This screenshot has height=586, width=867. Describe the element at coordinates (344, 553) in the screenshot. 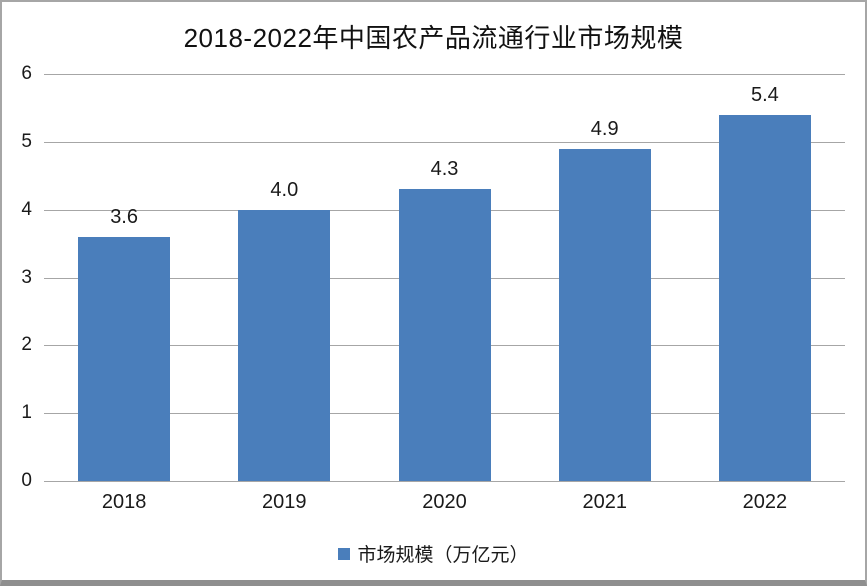

I see `legend-marker-icon` at that location.